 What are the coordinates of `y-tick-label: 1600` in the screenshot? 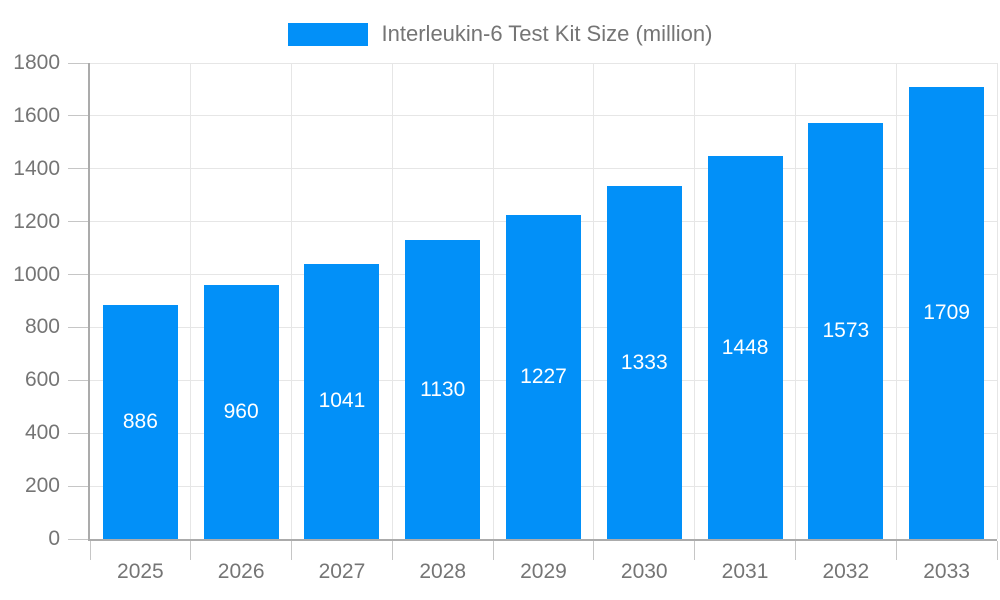 It's located at (36, 115).